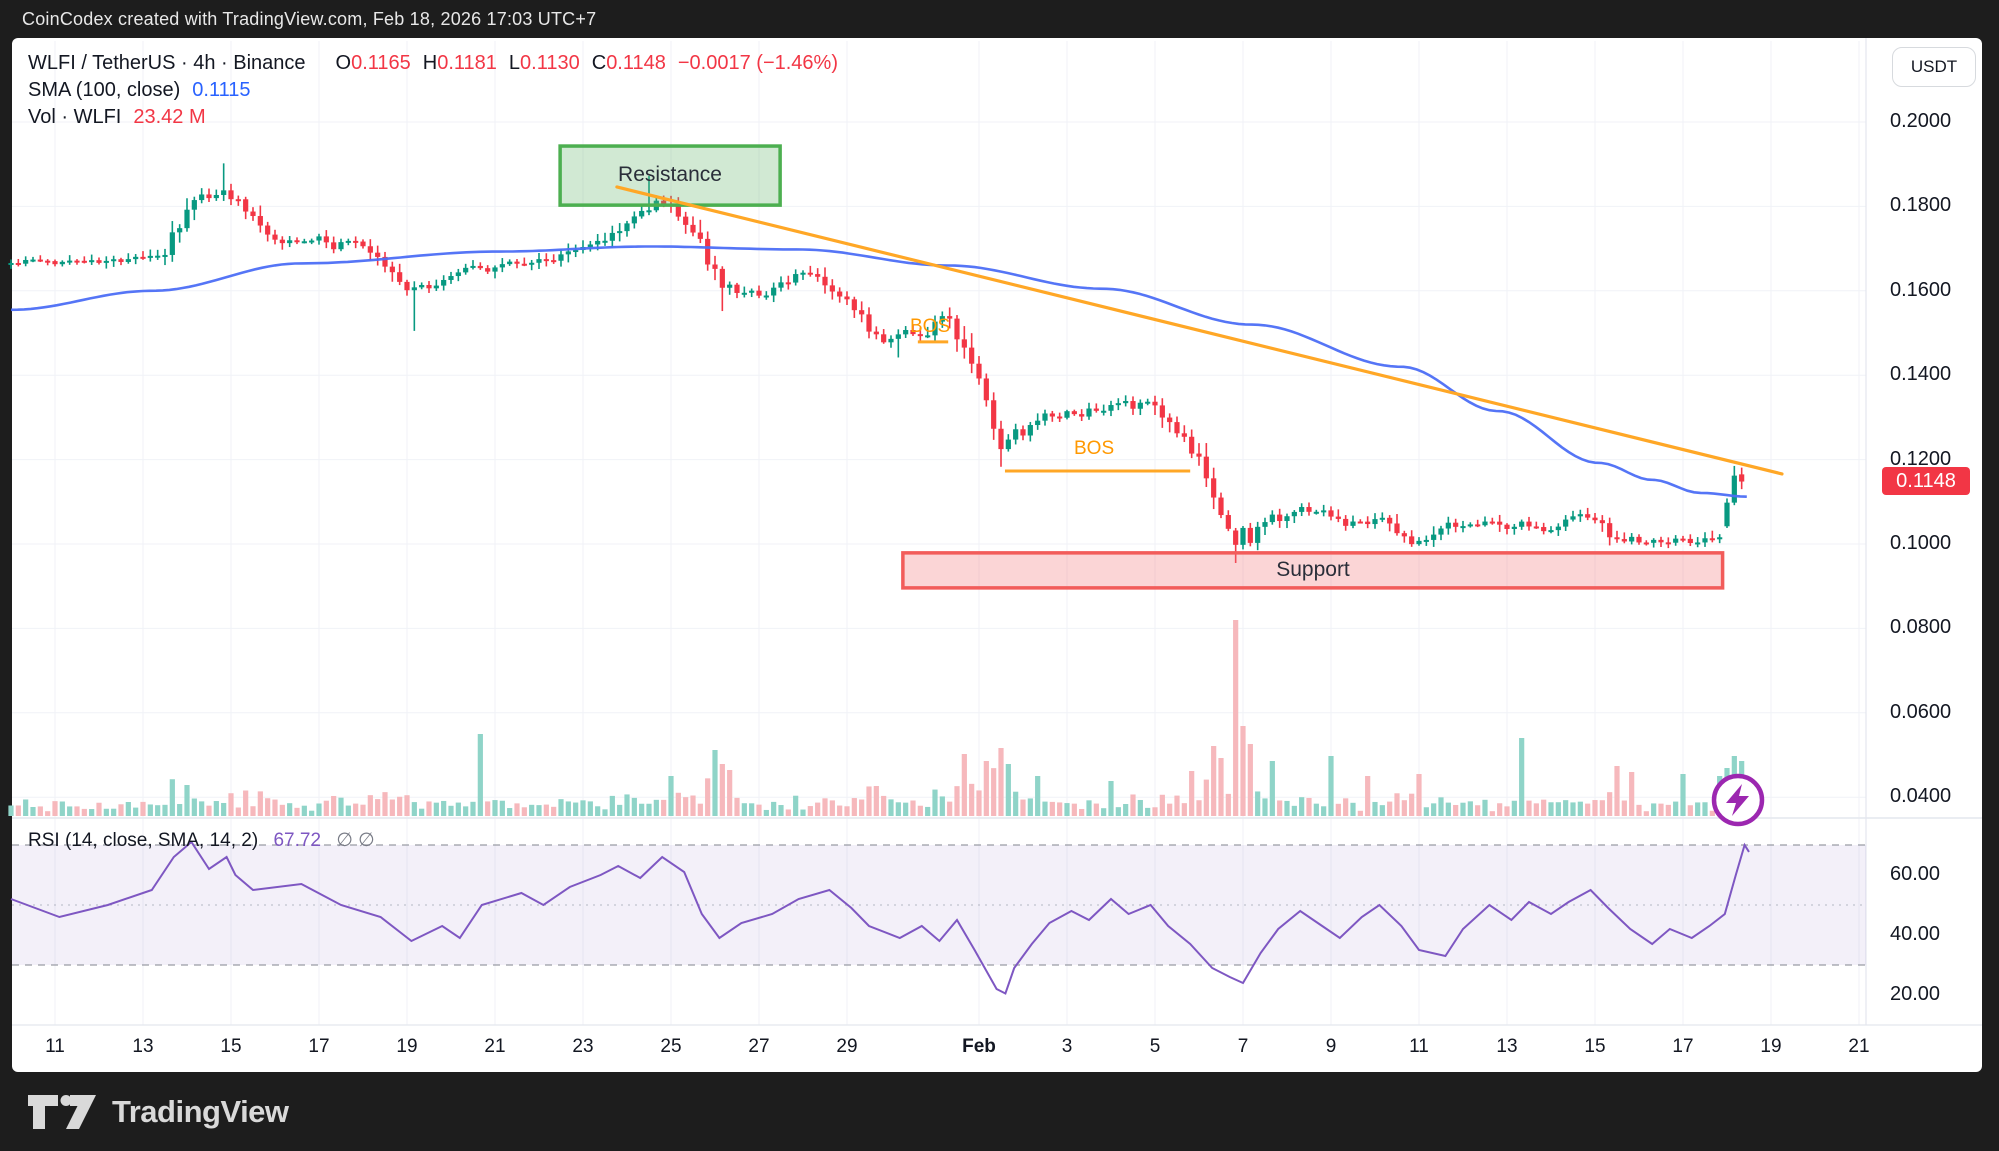 The image size is (1999, 1151). I want to click on ohlc-values: O 0.1165 H 0.1181 L 0.1130 C 0.1148, so click(495, 63).